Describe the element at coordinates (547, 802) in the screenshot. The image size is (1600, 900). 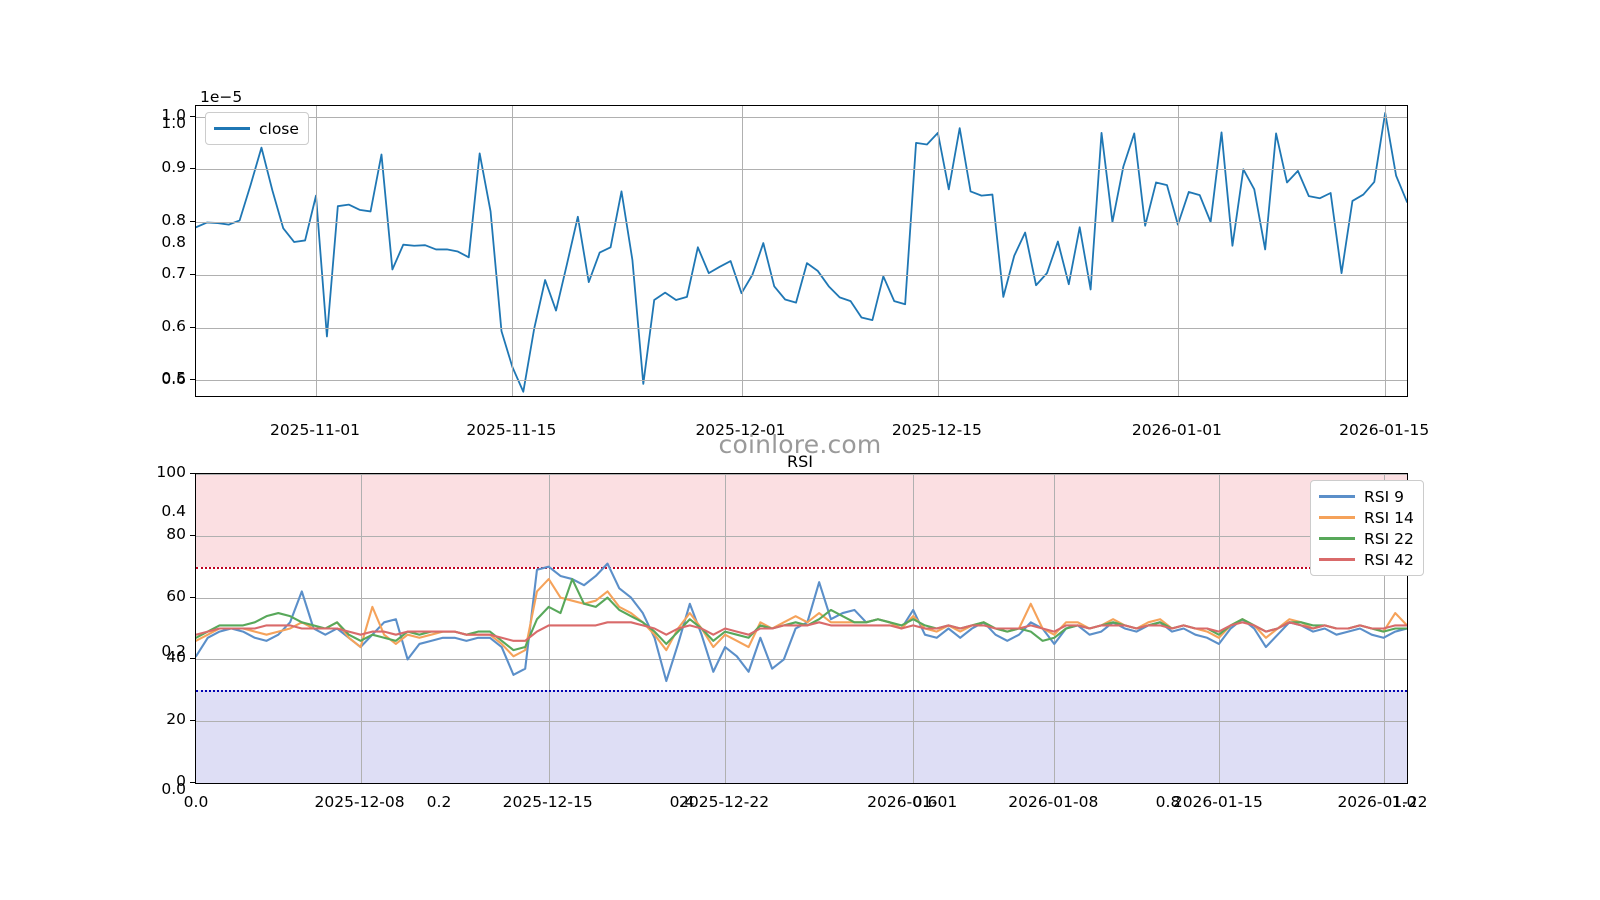
I see `rsi-x-tick-2025-12-15: 2025-12-15` at that location.